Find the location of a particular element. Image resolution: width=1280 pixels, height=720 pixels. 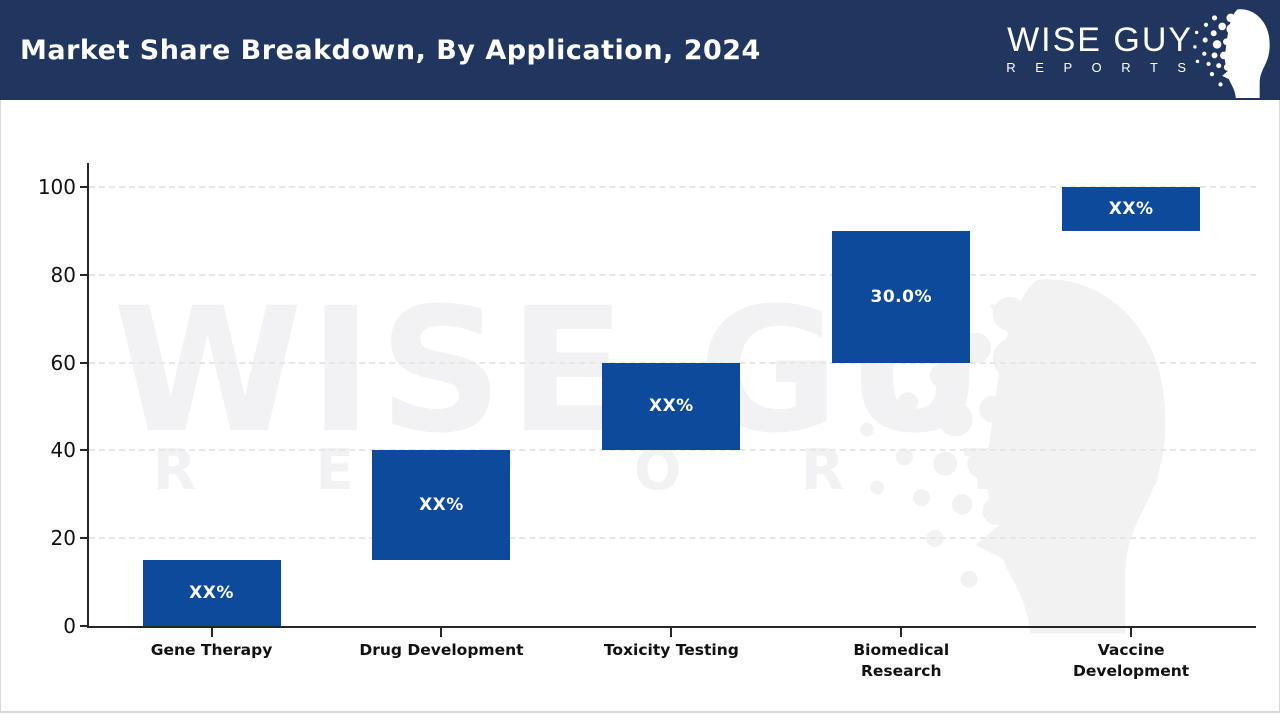

brand-logo-text: WISE GUY R E P O R T S is located at coordinates (1100, 48).